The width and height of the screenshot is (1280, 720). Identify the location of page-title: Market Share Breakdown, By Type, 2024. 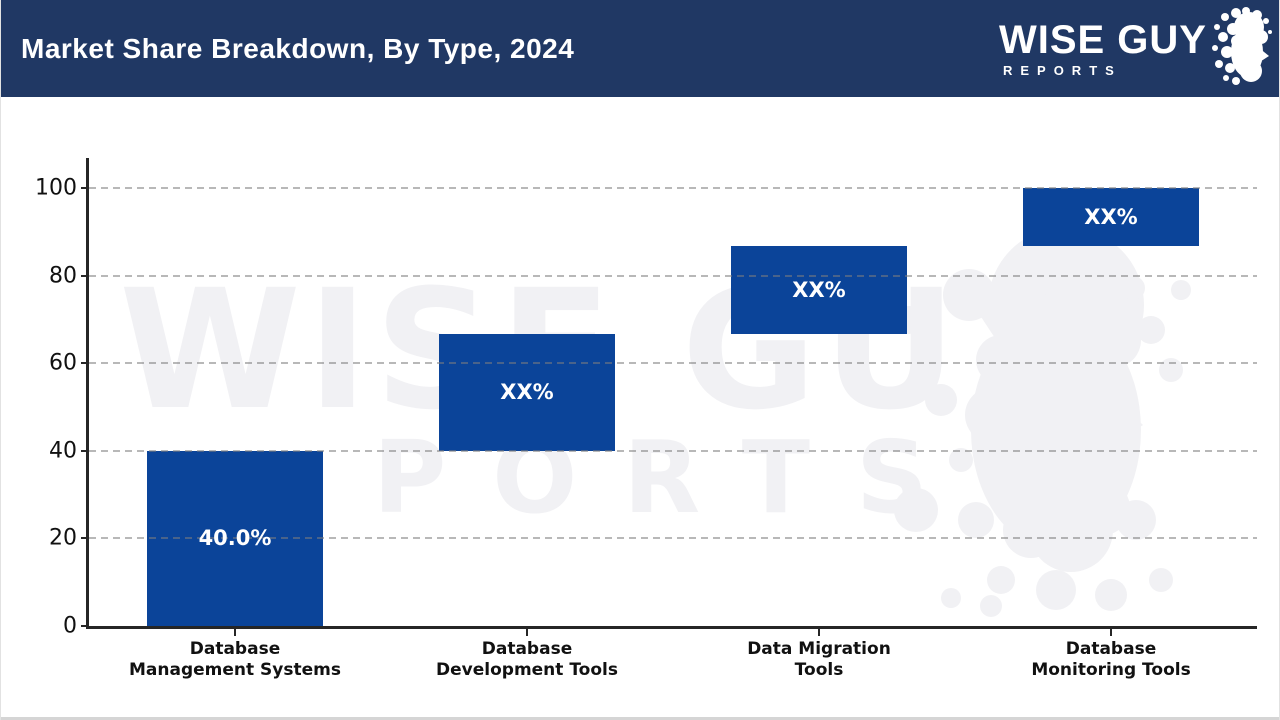
(298, 48).